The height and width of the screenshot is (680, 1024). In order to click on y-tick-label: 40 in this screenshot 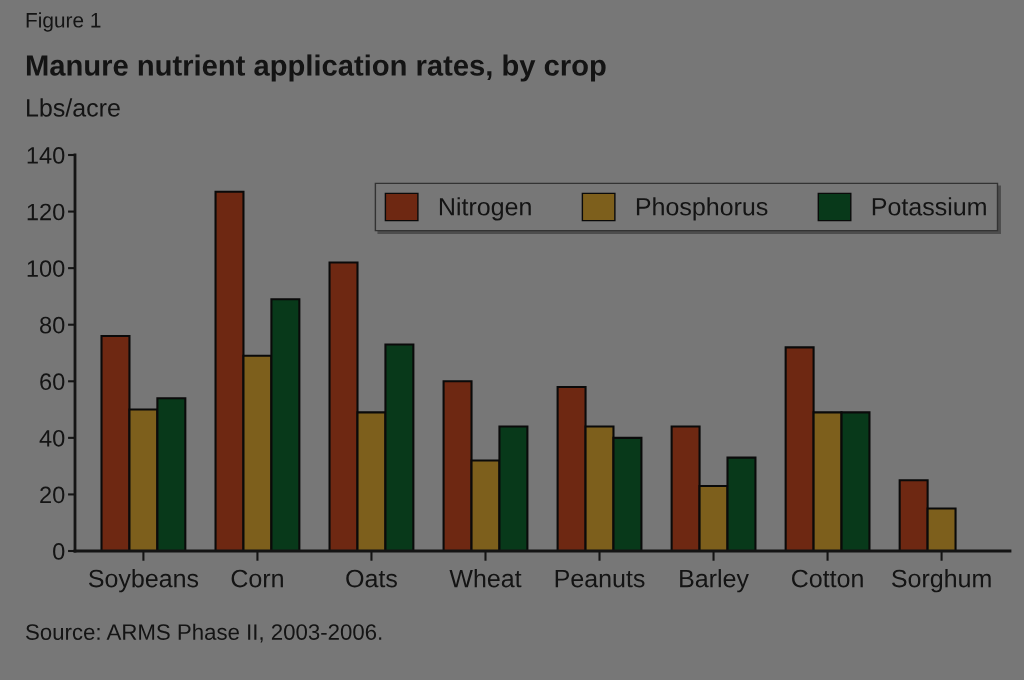, I will do `click(52, 438)`.